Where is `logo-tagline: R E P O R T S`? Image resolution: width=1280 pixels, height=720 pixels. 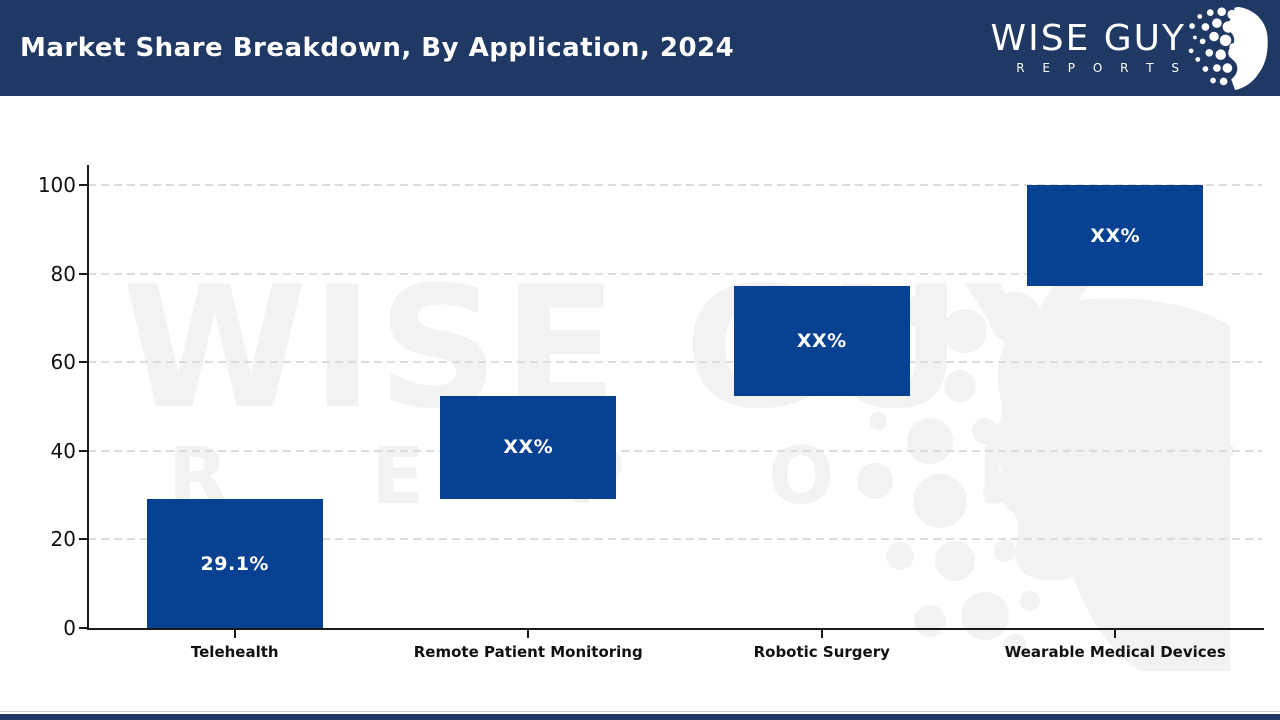 logo-tagline: R E P O R T S is located at coordinates (1101, 68).